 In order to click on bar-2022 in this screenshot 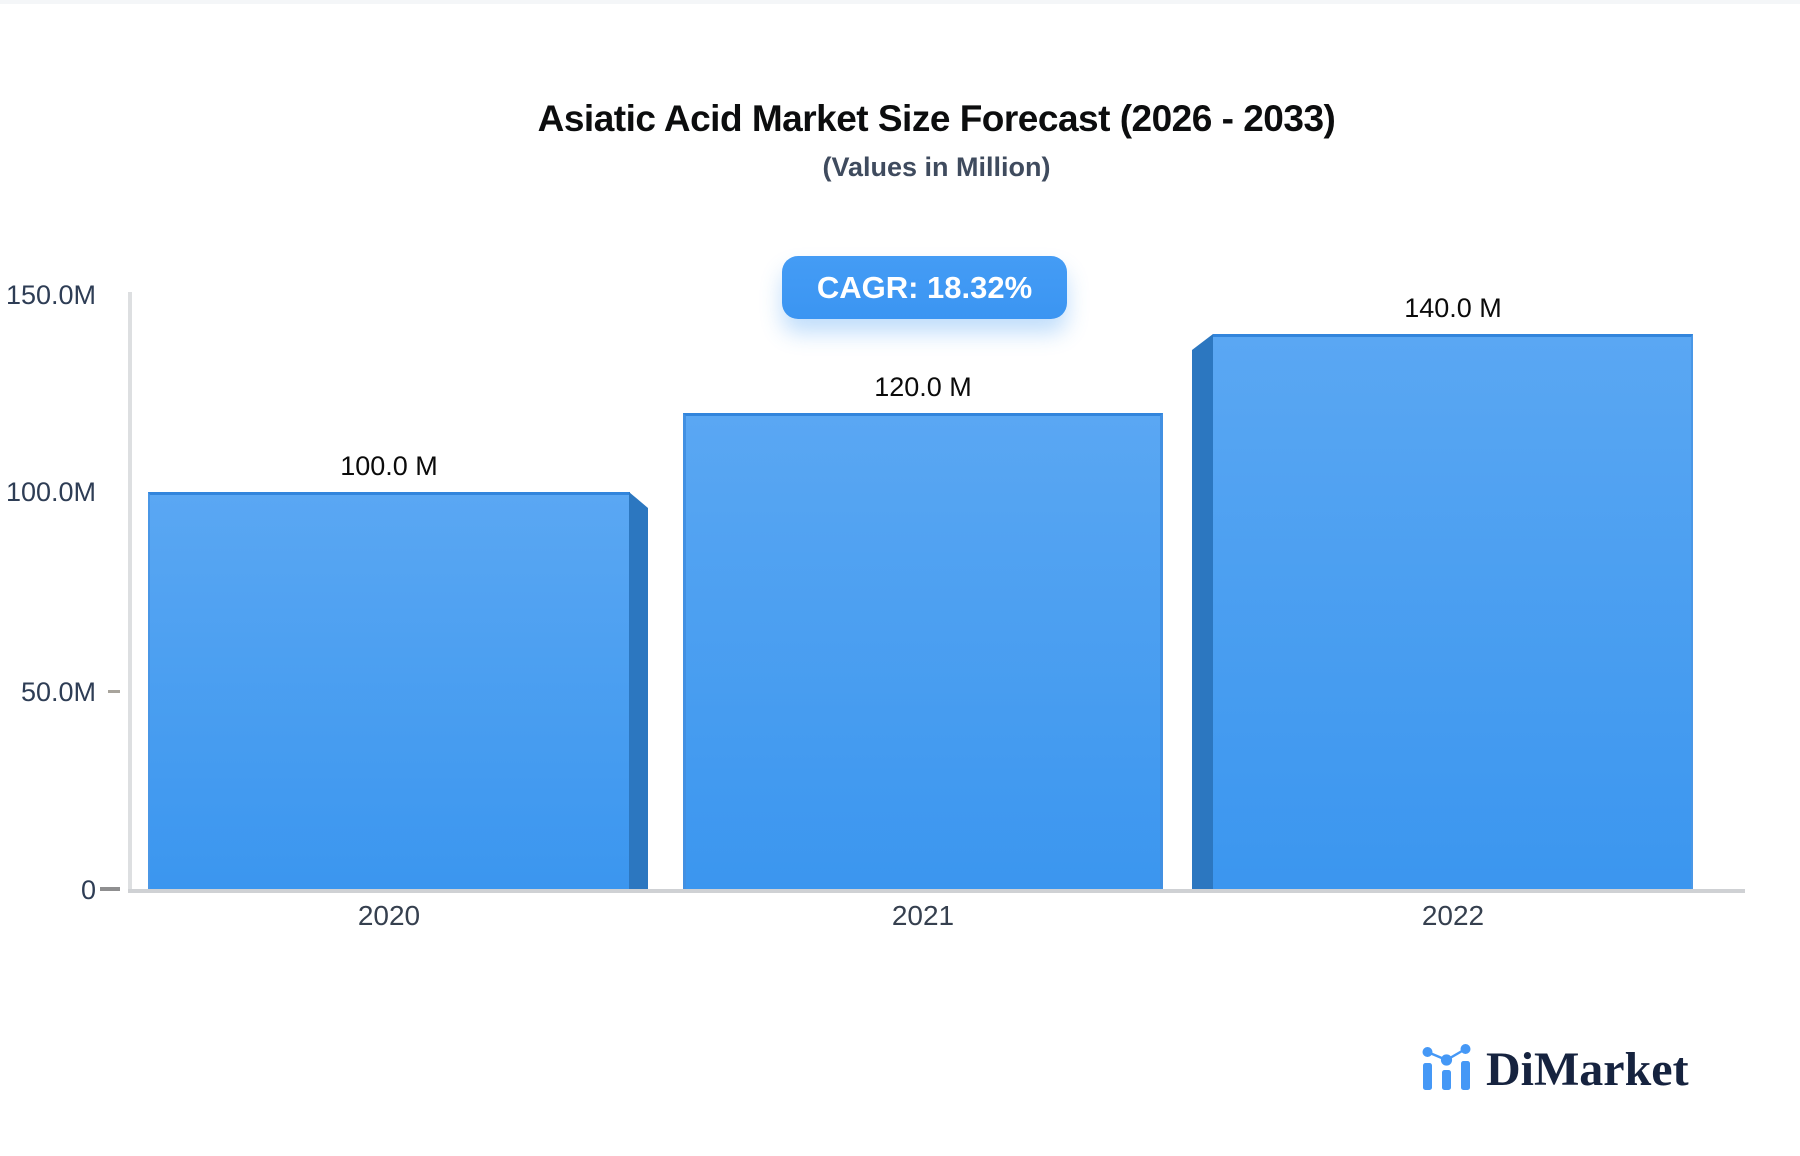, I will do `click(1453, 611)`.